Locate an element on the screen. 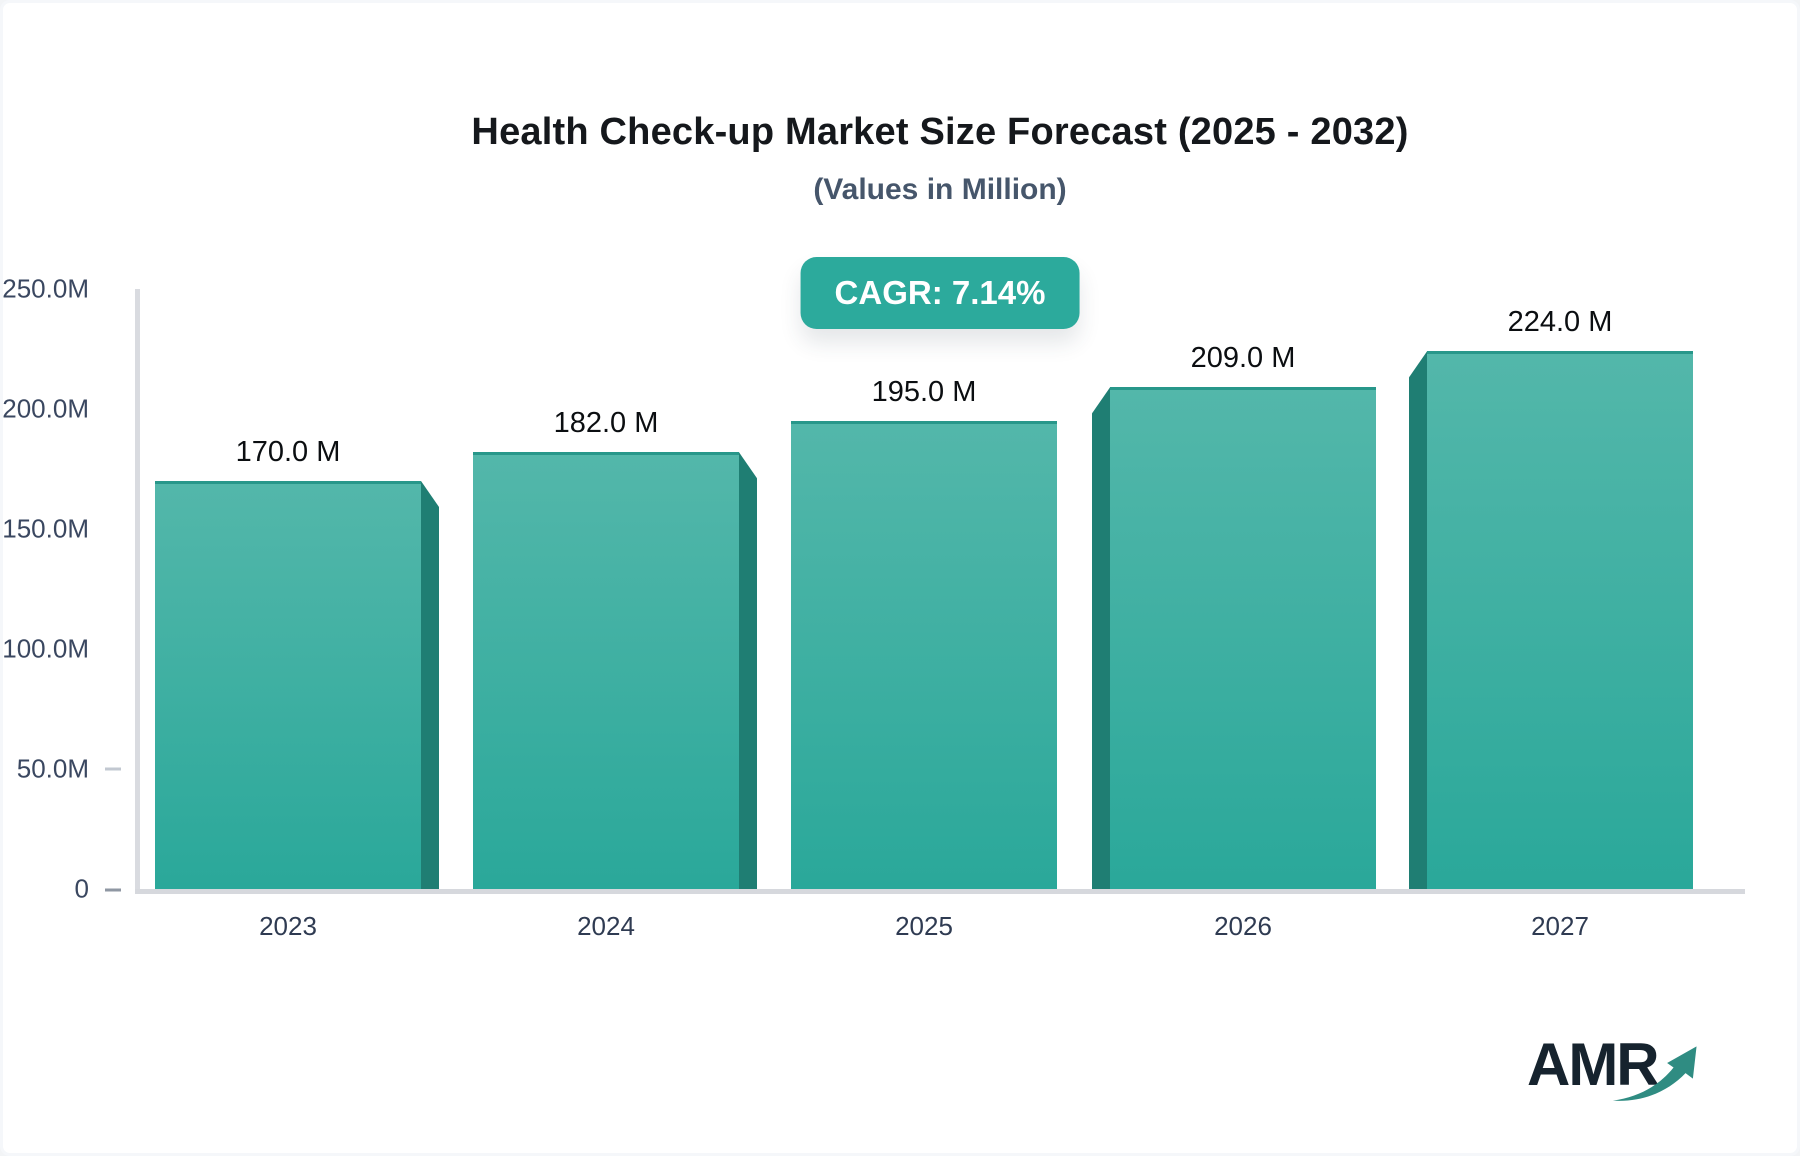  chart-subtitle: (Values in Million) is located at coordinates (940, 189).